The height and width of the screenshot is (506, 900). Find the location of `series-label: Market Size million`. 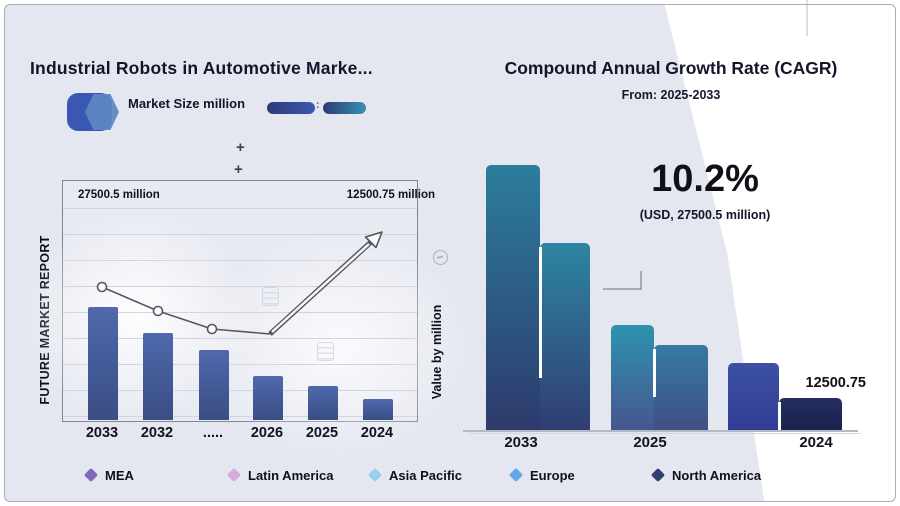

series-label: Market Size million is located at coordinates (187, 103).